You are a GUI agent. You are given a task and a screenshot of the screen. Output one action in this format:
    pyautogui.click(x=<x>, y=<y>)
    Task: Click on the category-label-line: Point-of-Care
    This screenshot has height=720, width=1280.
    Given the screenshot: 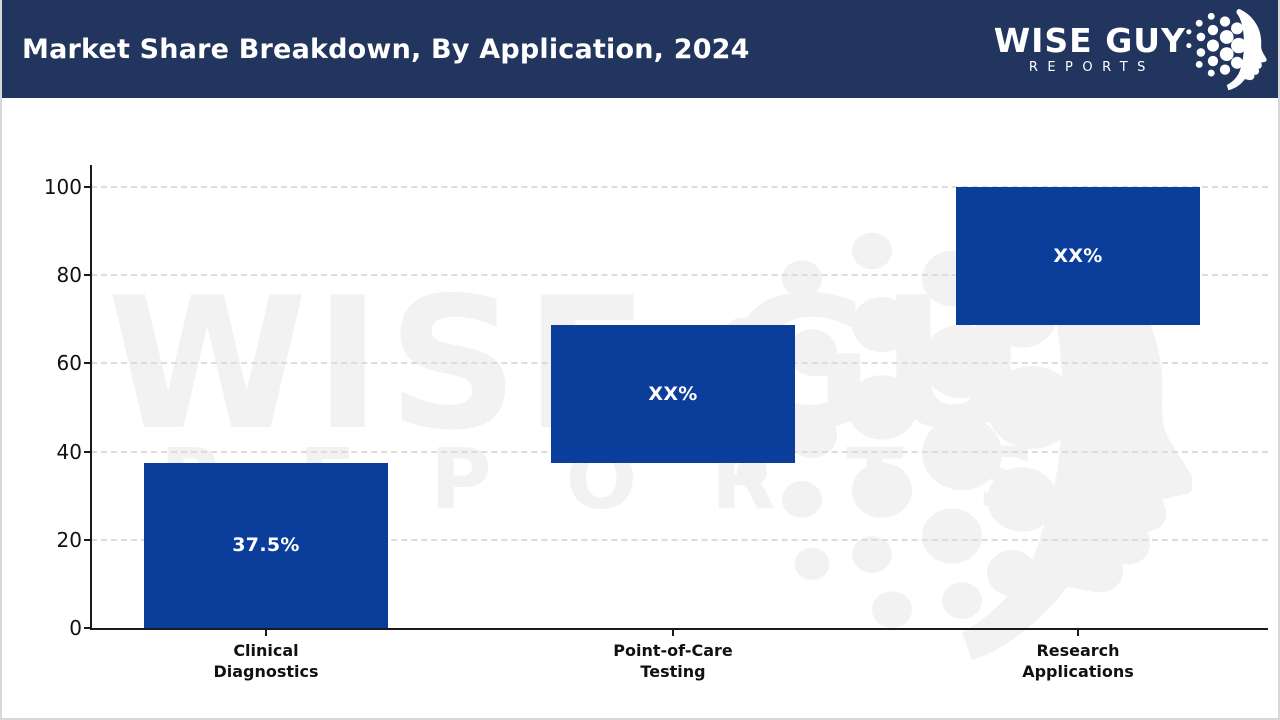 What is the action you would take?
    pyautogui.click(x=673, y=650)
    